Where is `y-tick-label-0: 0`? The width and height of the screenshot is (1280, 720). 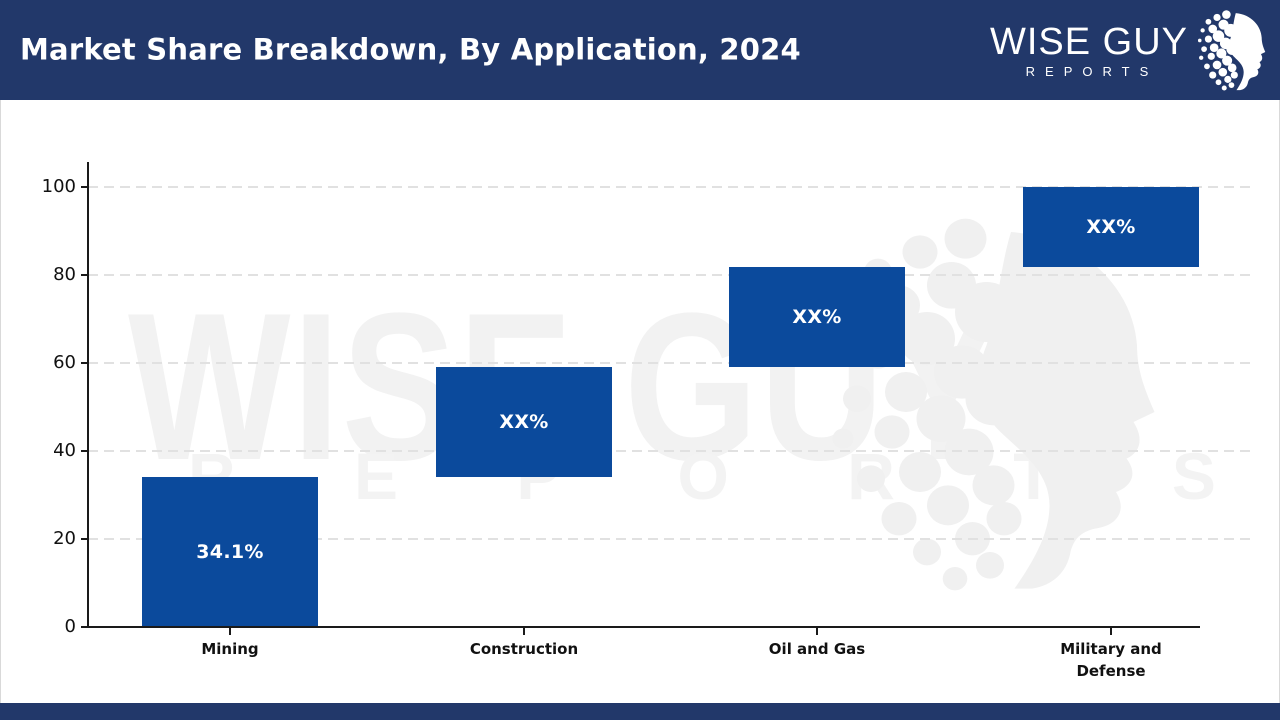
y-tick-label-0: 0 is located at coordinates (70, 626).